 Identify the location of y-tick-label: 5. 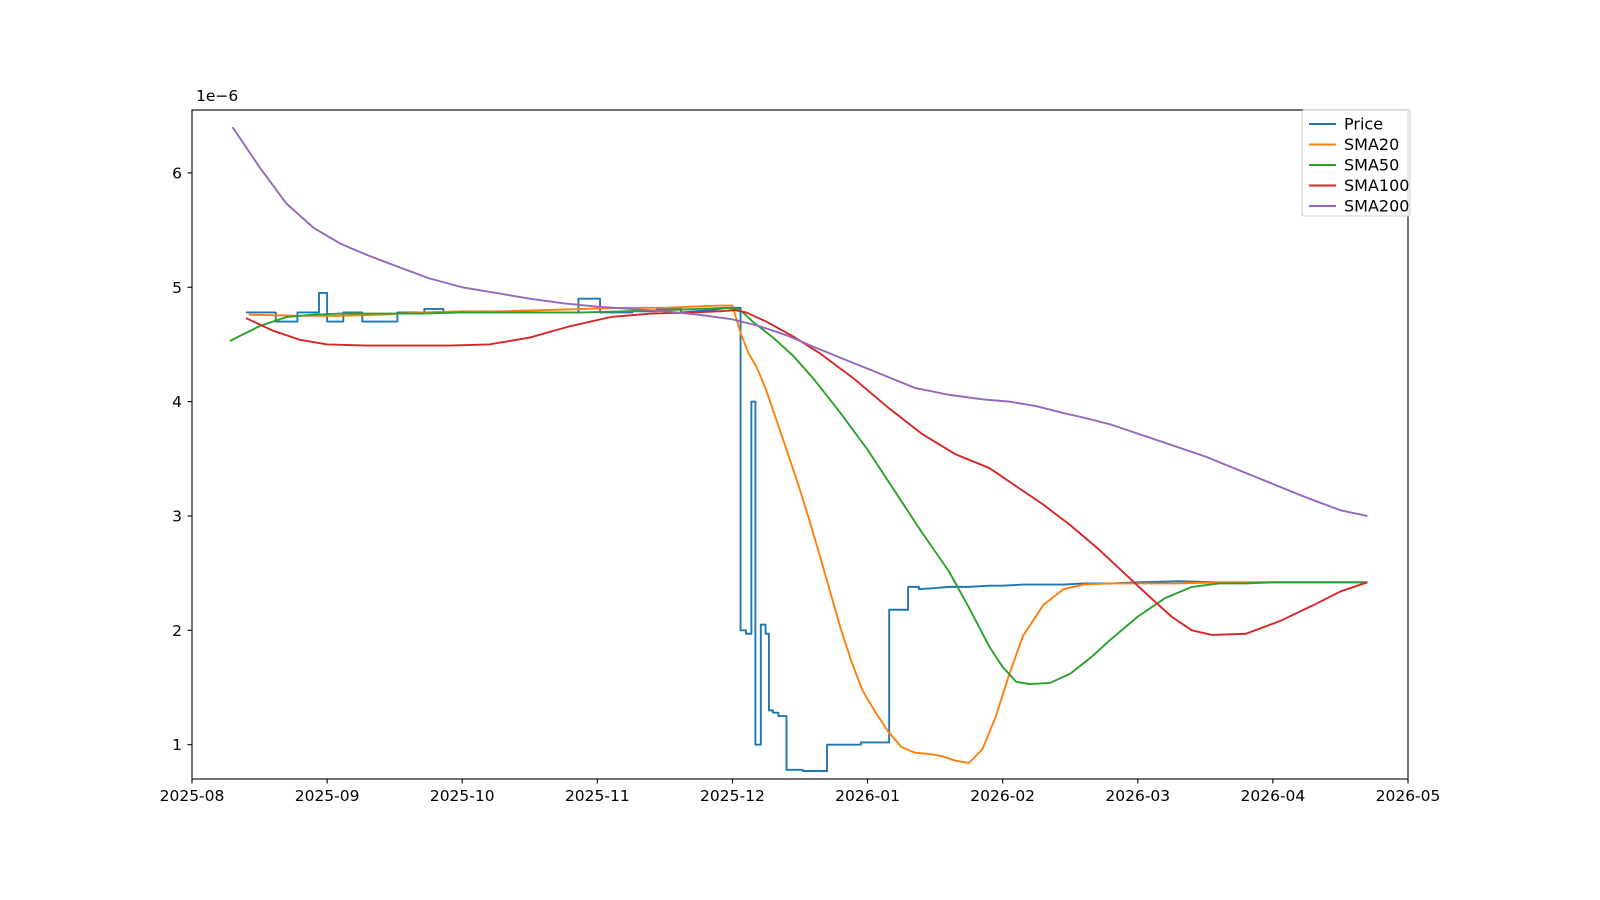
(177, 288).